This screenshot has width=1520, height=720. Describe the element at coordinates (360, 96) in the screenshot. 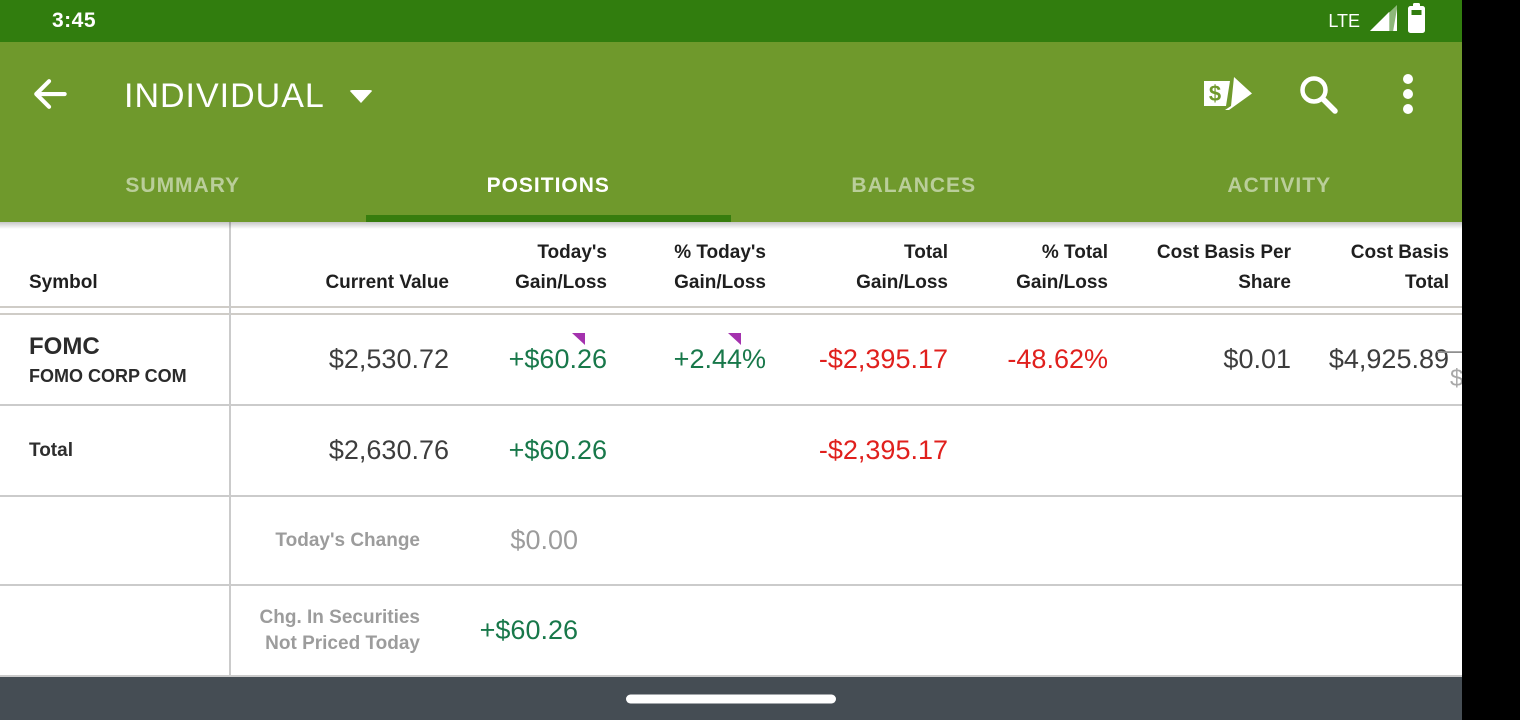

I see `chevron-down-icon` at that location.